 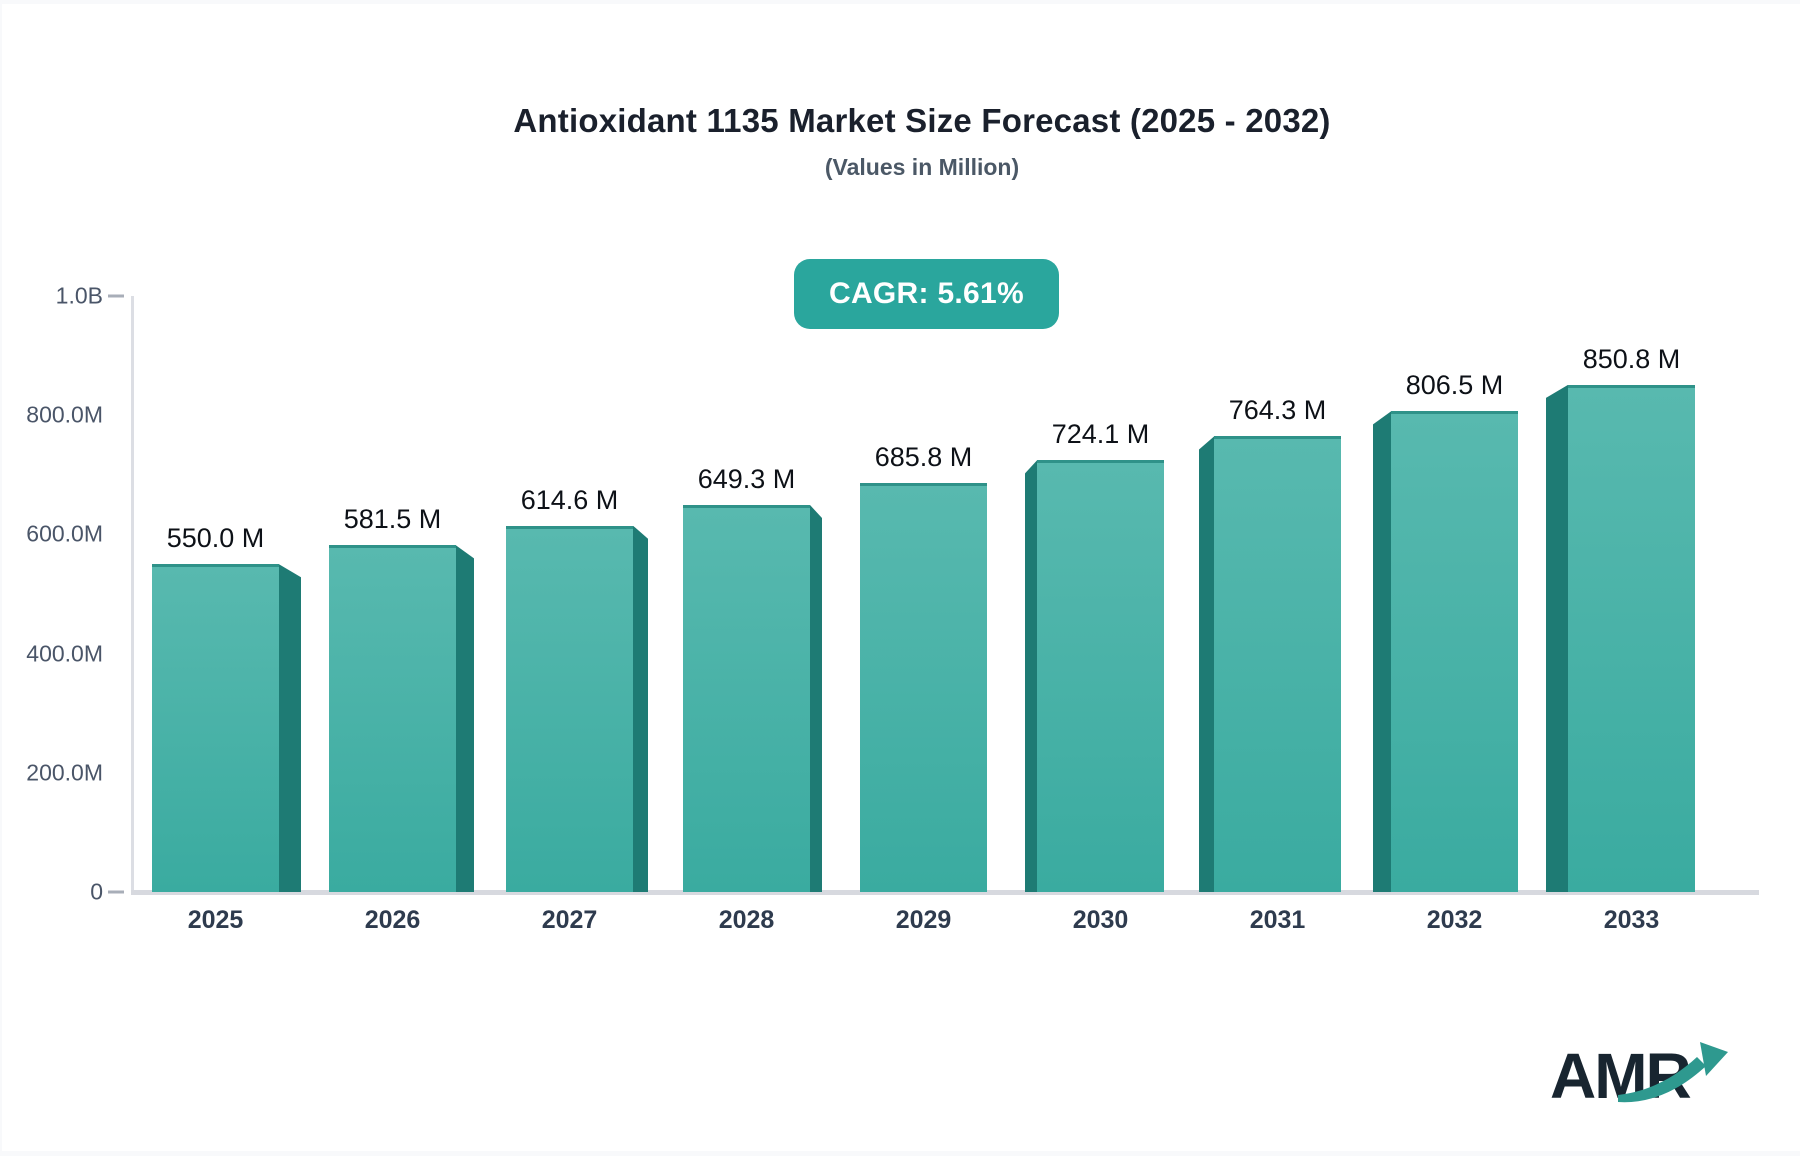 I want to click on chart-subtitle: (Values in Million), so click(x=922, y=167).